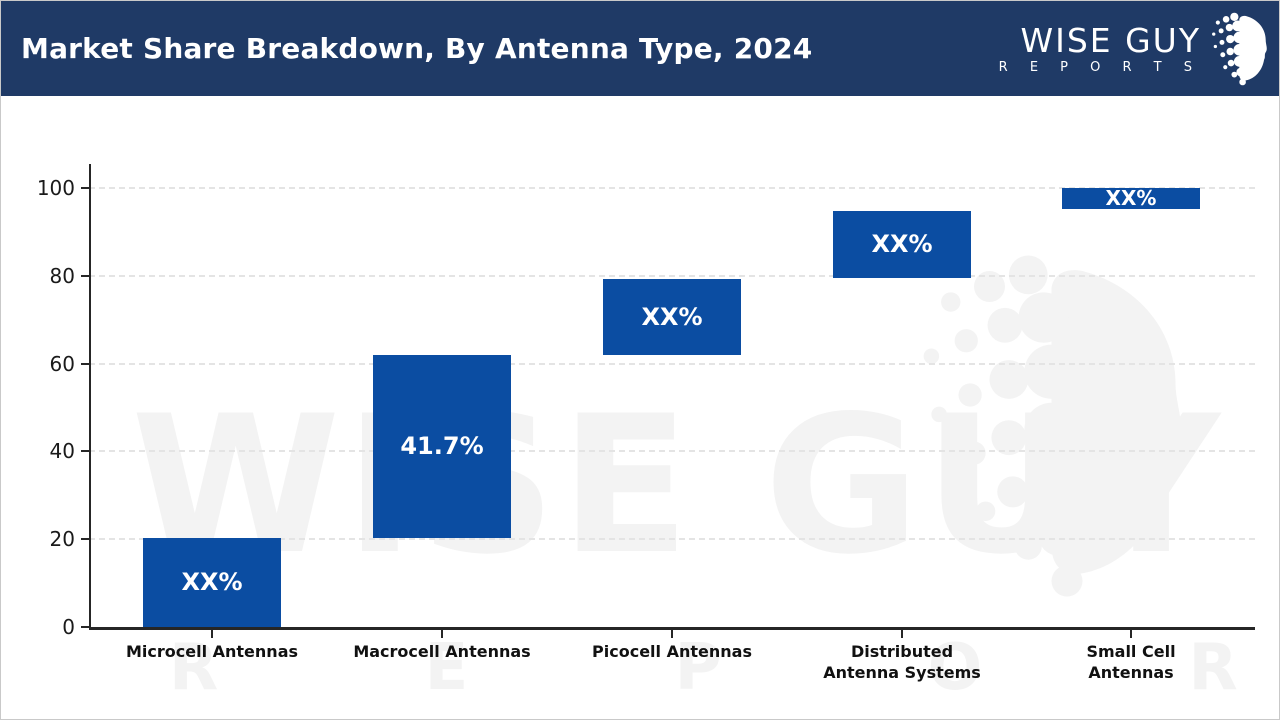 The height and width of the screenshot is (720, 1280). I want to click on x-axis-line, so click(672, 628).